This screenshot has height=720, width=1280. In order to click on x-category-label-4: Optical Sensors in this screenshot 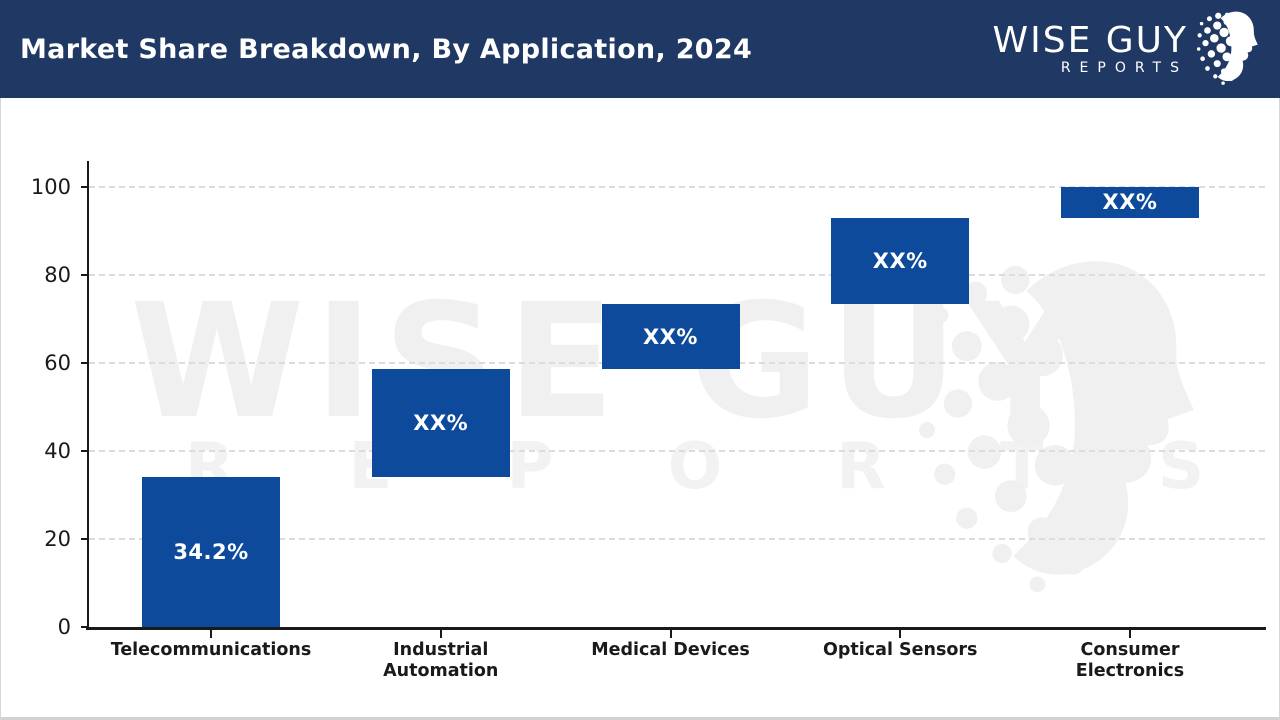, I will do `click(900, 650)`.